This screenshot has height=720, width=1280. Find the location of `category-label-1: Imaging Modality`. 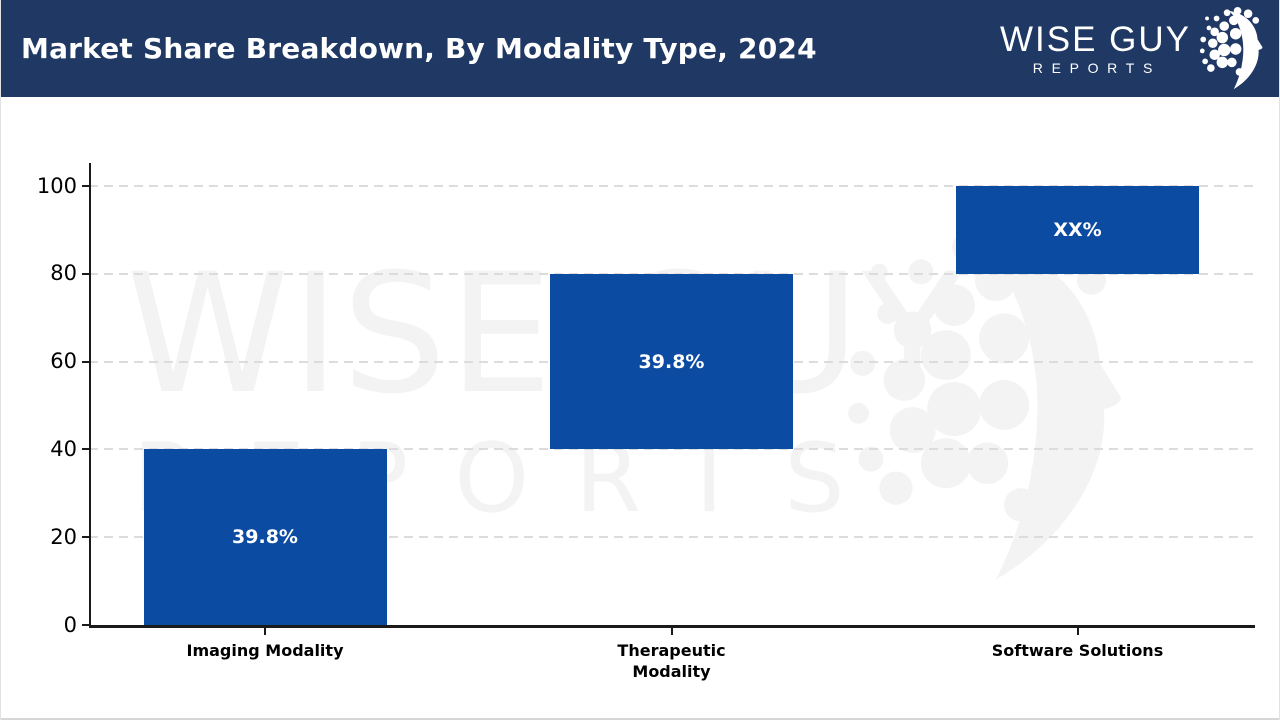

category-label-1: Imaging Modality is located at coordinates (265, 650).